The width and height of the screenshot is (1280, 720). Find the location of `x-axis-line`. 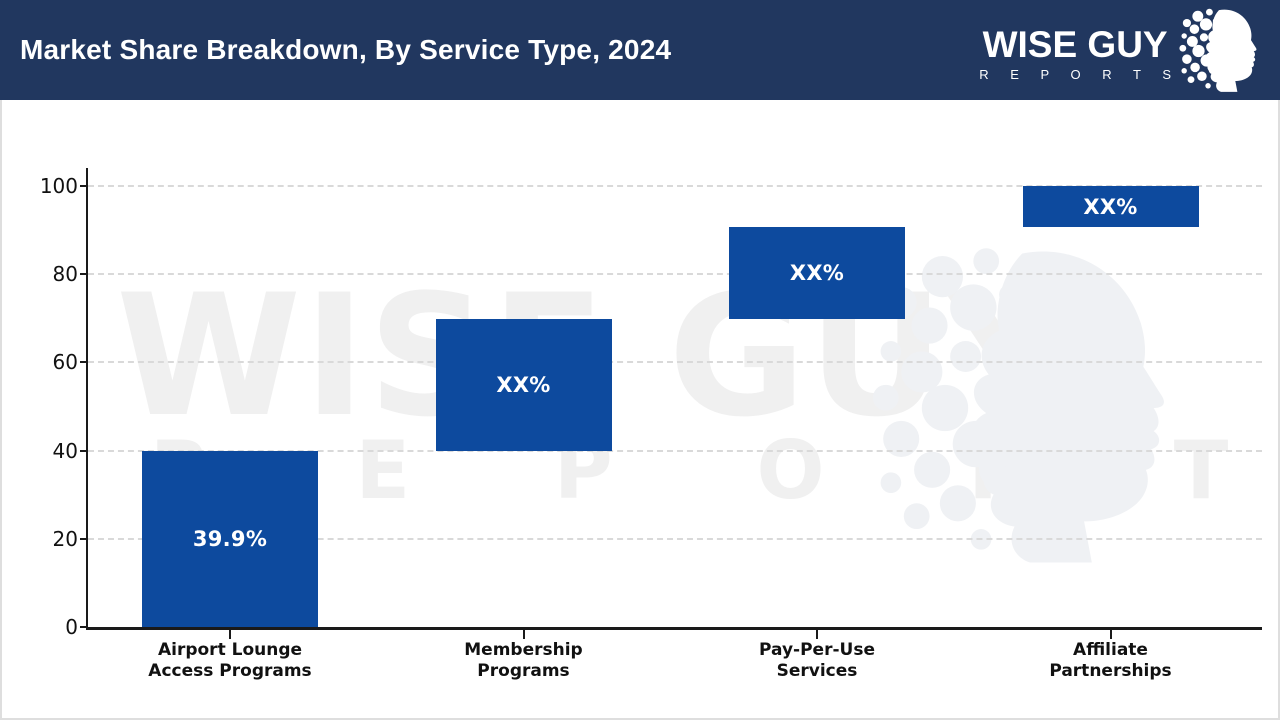

x-axis-line is located at coordinates (674, 628).